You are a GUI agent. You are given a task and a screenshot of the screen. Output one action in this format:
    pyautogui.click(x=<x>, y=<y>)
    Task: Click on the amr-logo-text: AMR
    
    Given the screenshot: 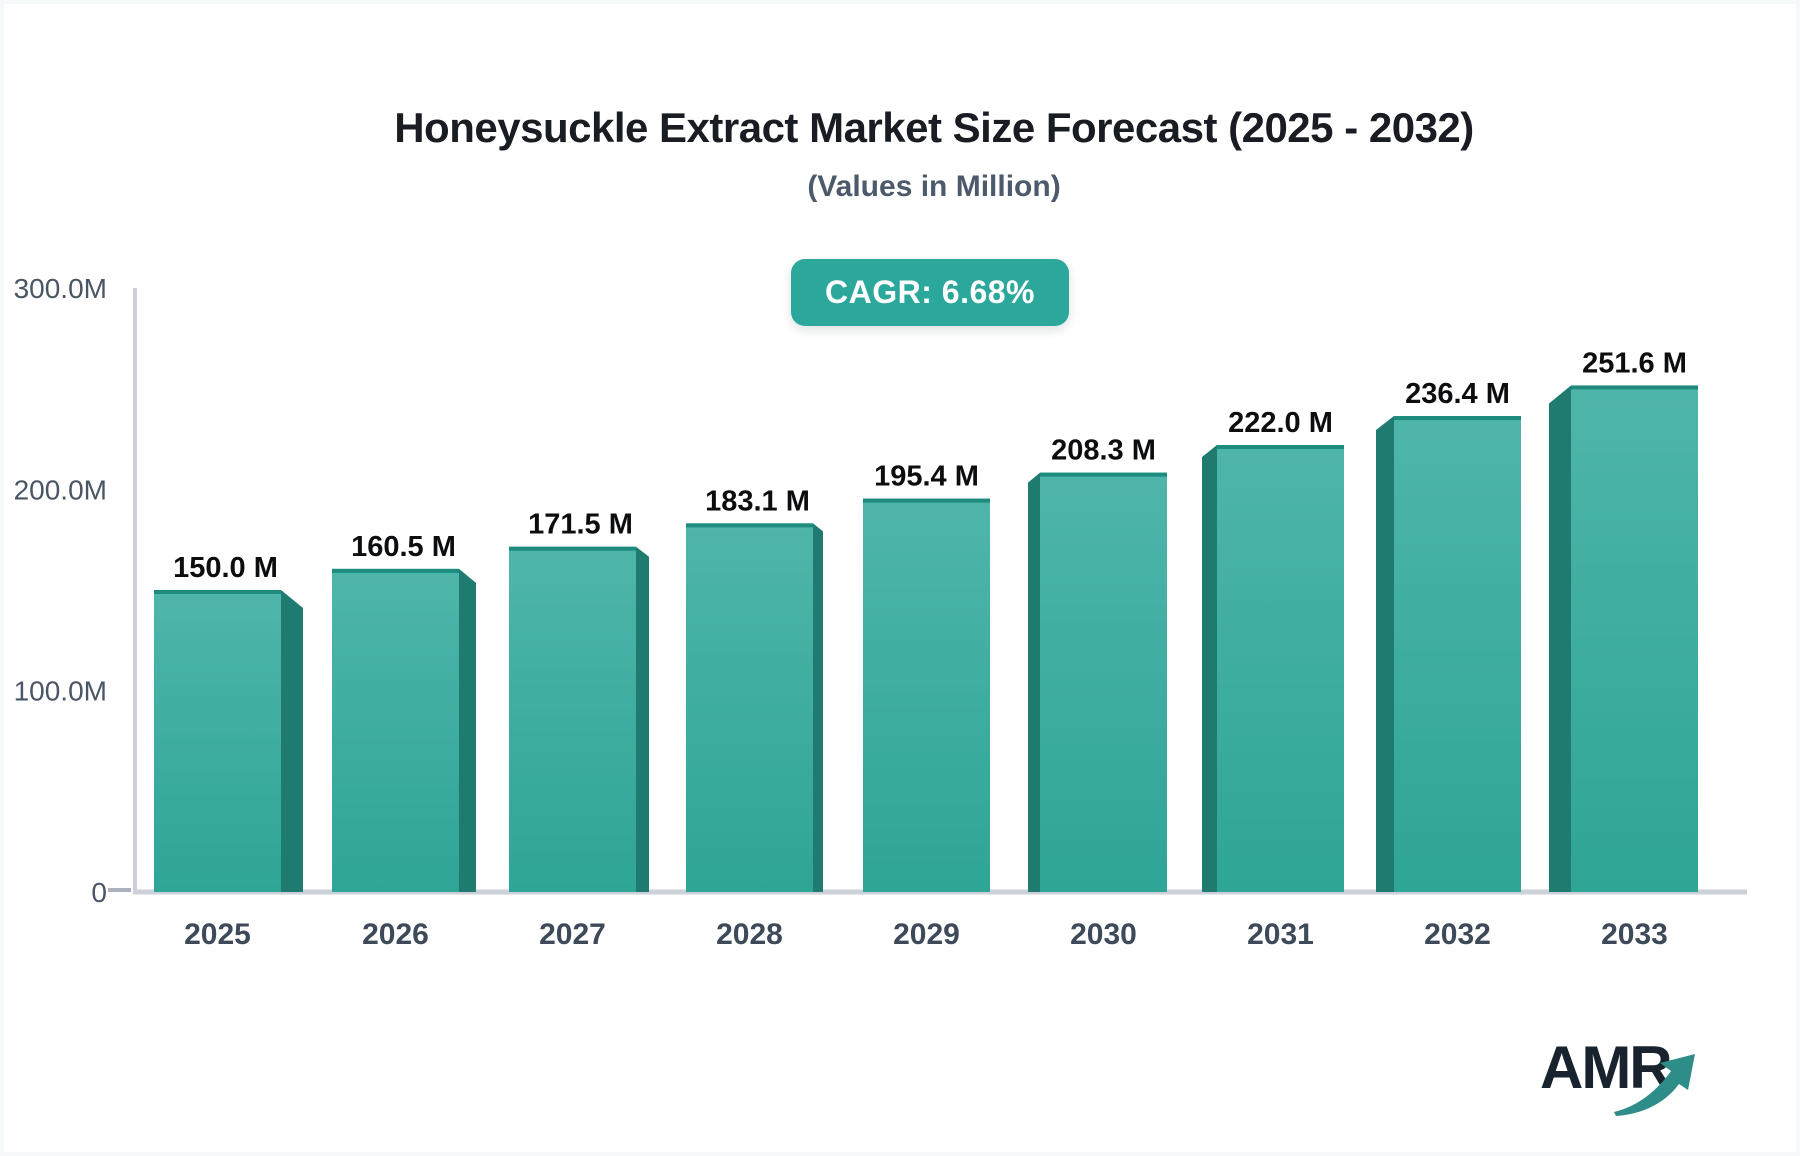 What is the action you would take?
    pyautogui.click(x=1606, y=1067)
    